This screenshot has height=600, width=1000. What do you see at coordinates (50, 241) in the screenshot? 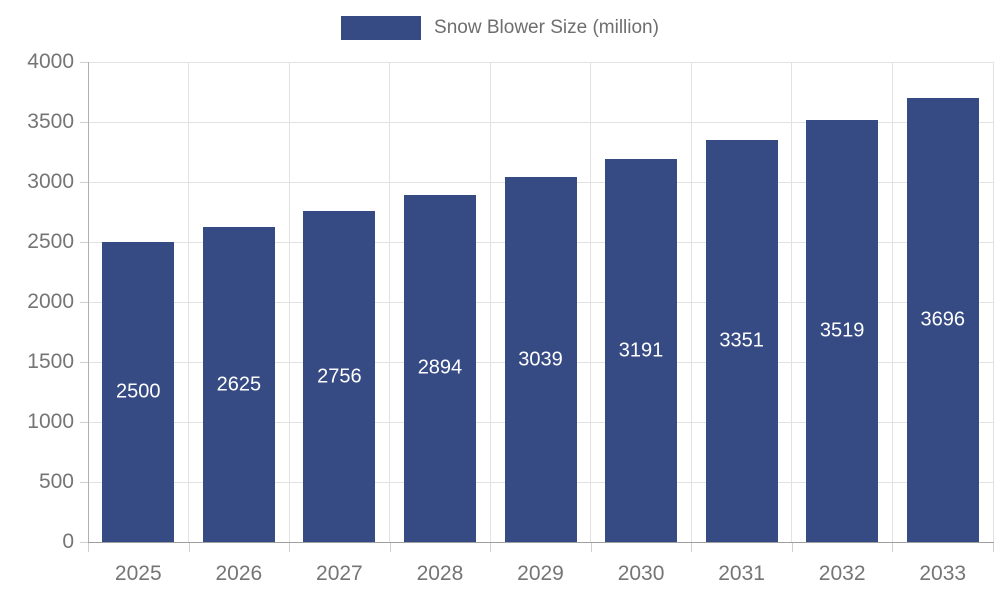
I see `y-axis-tick-label: 2500` at bounding box center [50, 241].